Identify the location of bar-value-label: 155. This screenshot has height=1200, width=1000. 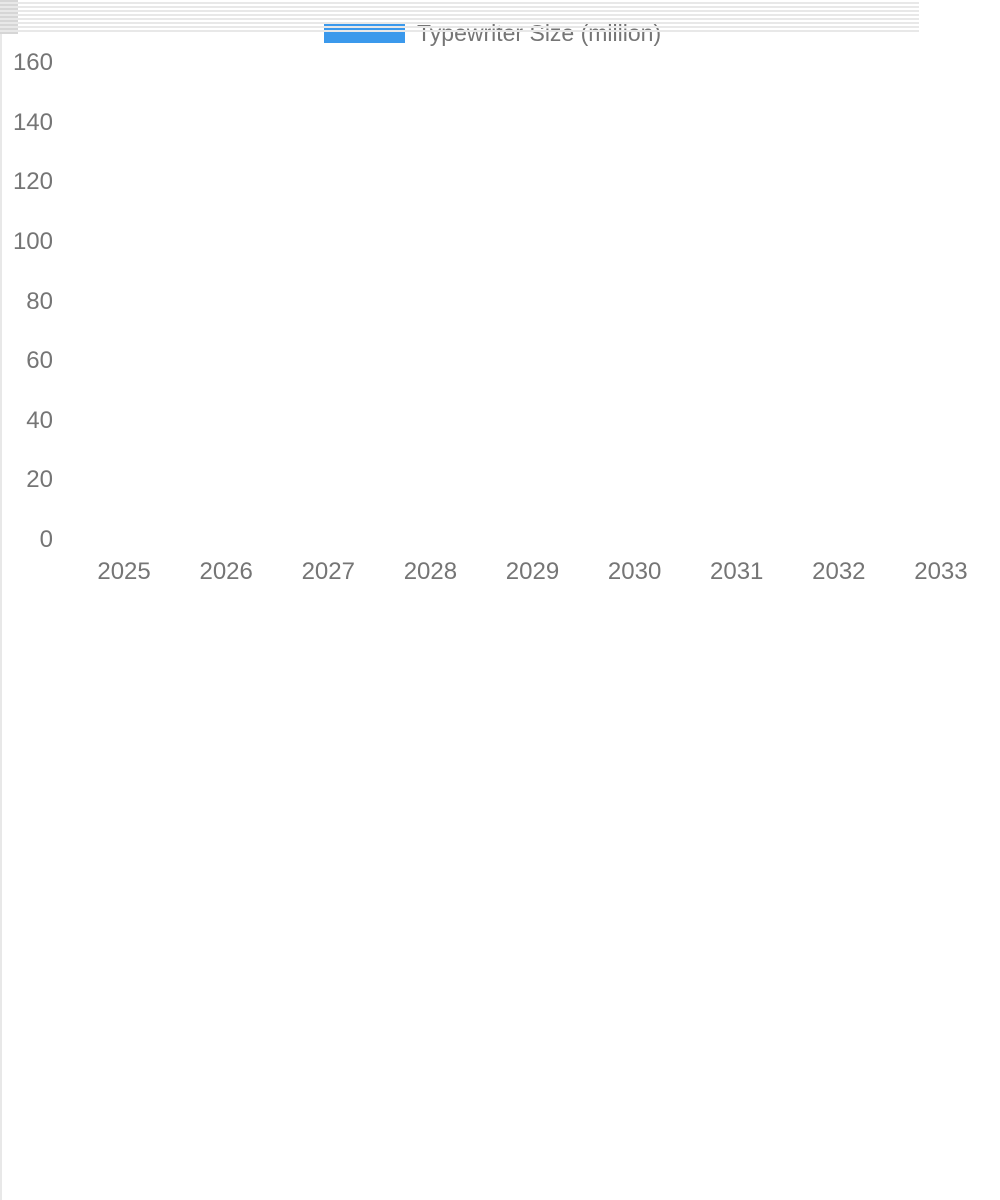
(839, 308).